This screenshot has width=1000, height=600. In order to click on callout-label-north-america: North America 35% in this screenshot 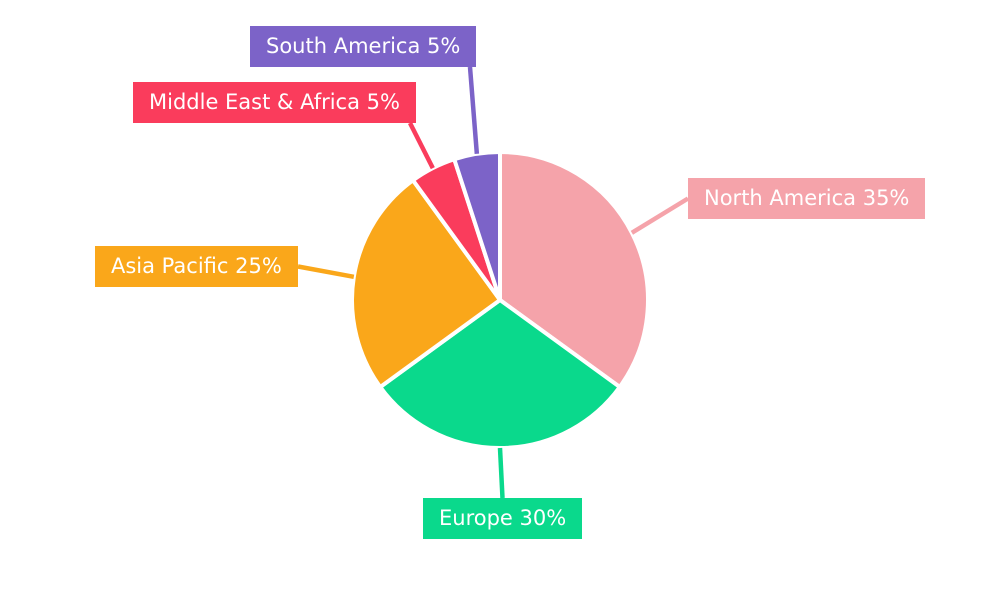, I will do `click(807, 199)`.